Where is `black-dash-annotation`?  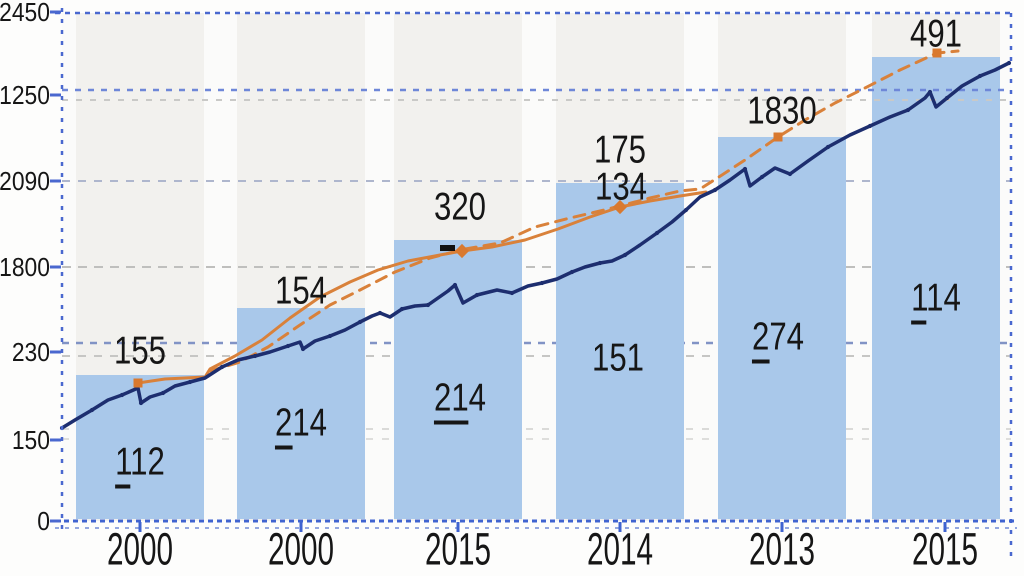 black-dash-annotation is located at coordinates (447, 248).